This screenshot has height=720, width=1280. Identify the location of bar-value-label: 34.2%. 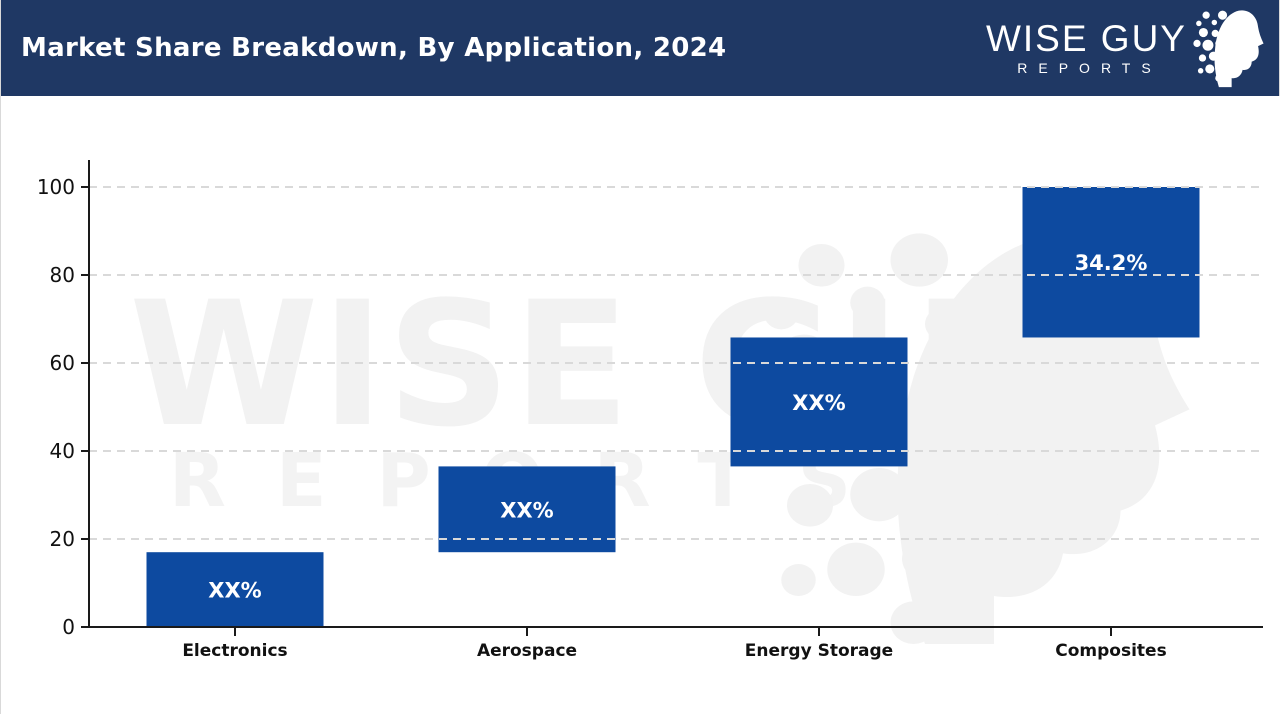
(1111, 263).